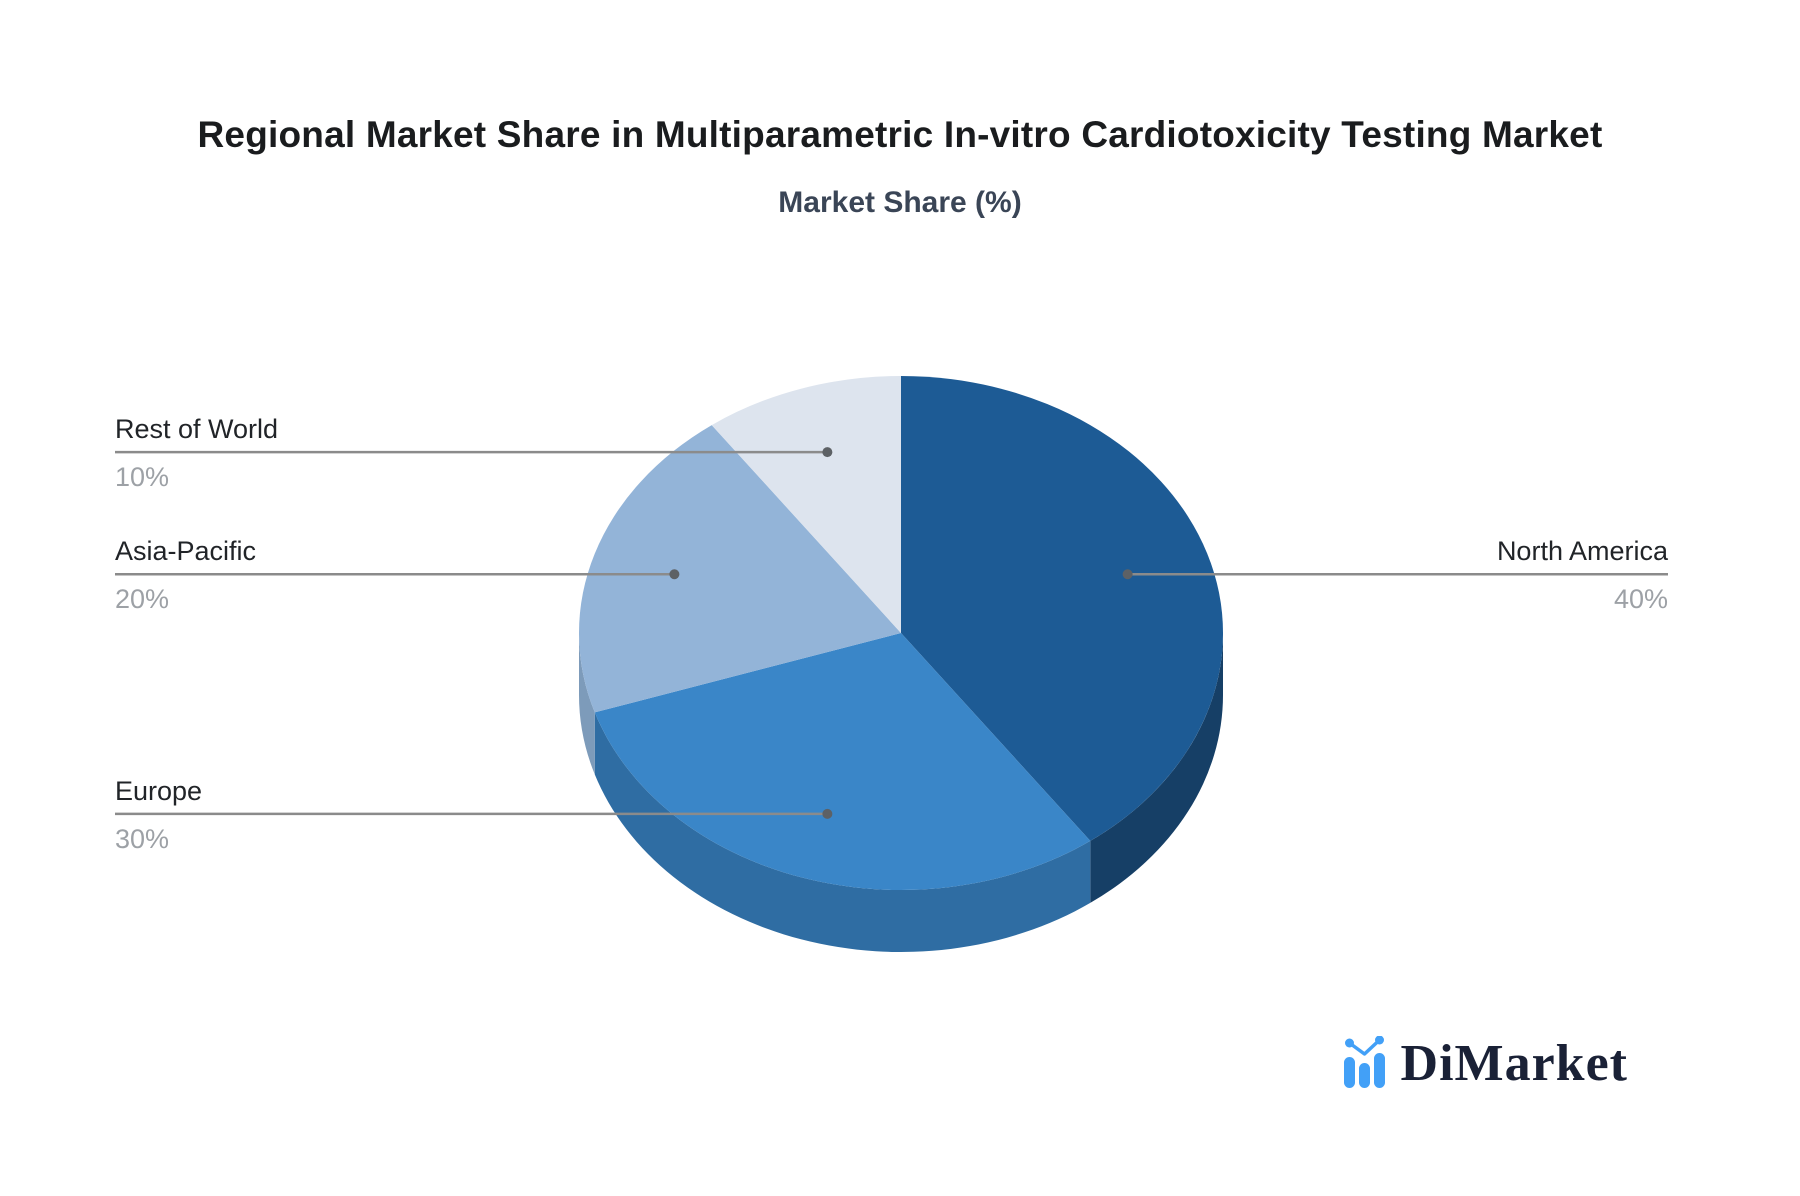 This screenshot has width=1800, height=1196. I want to click on chart-subtitle: Market Share (%), so click(900, 202).